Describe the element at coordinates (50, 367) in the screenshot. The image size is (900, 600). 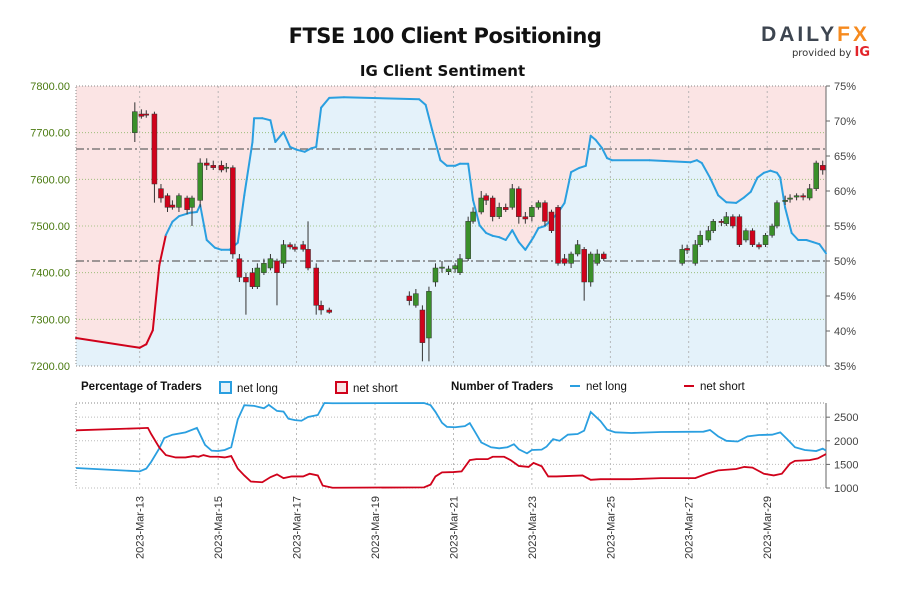
I see `price-tick-label: 7200.00` at that location.